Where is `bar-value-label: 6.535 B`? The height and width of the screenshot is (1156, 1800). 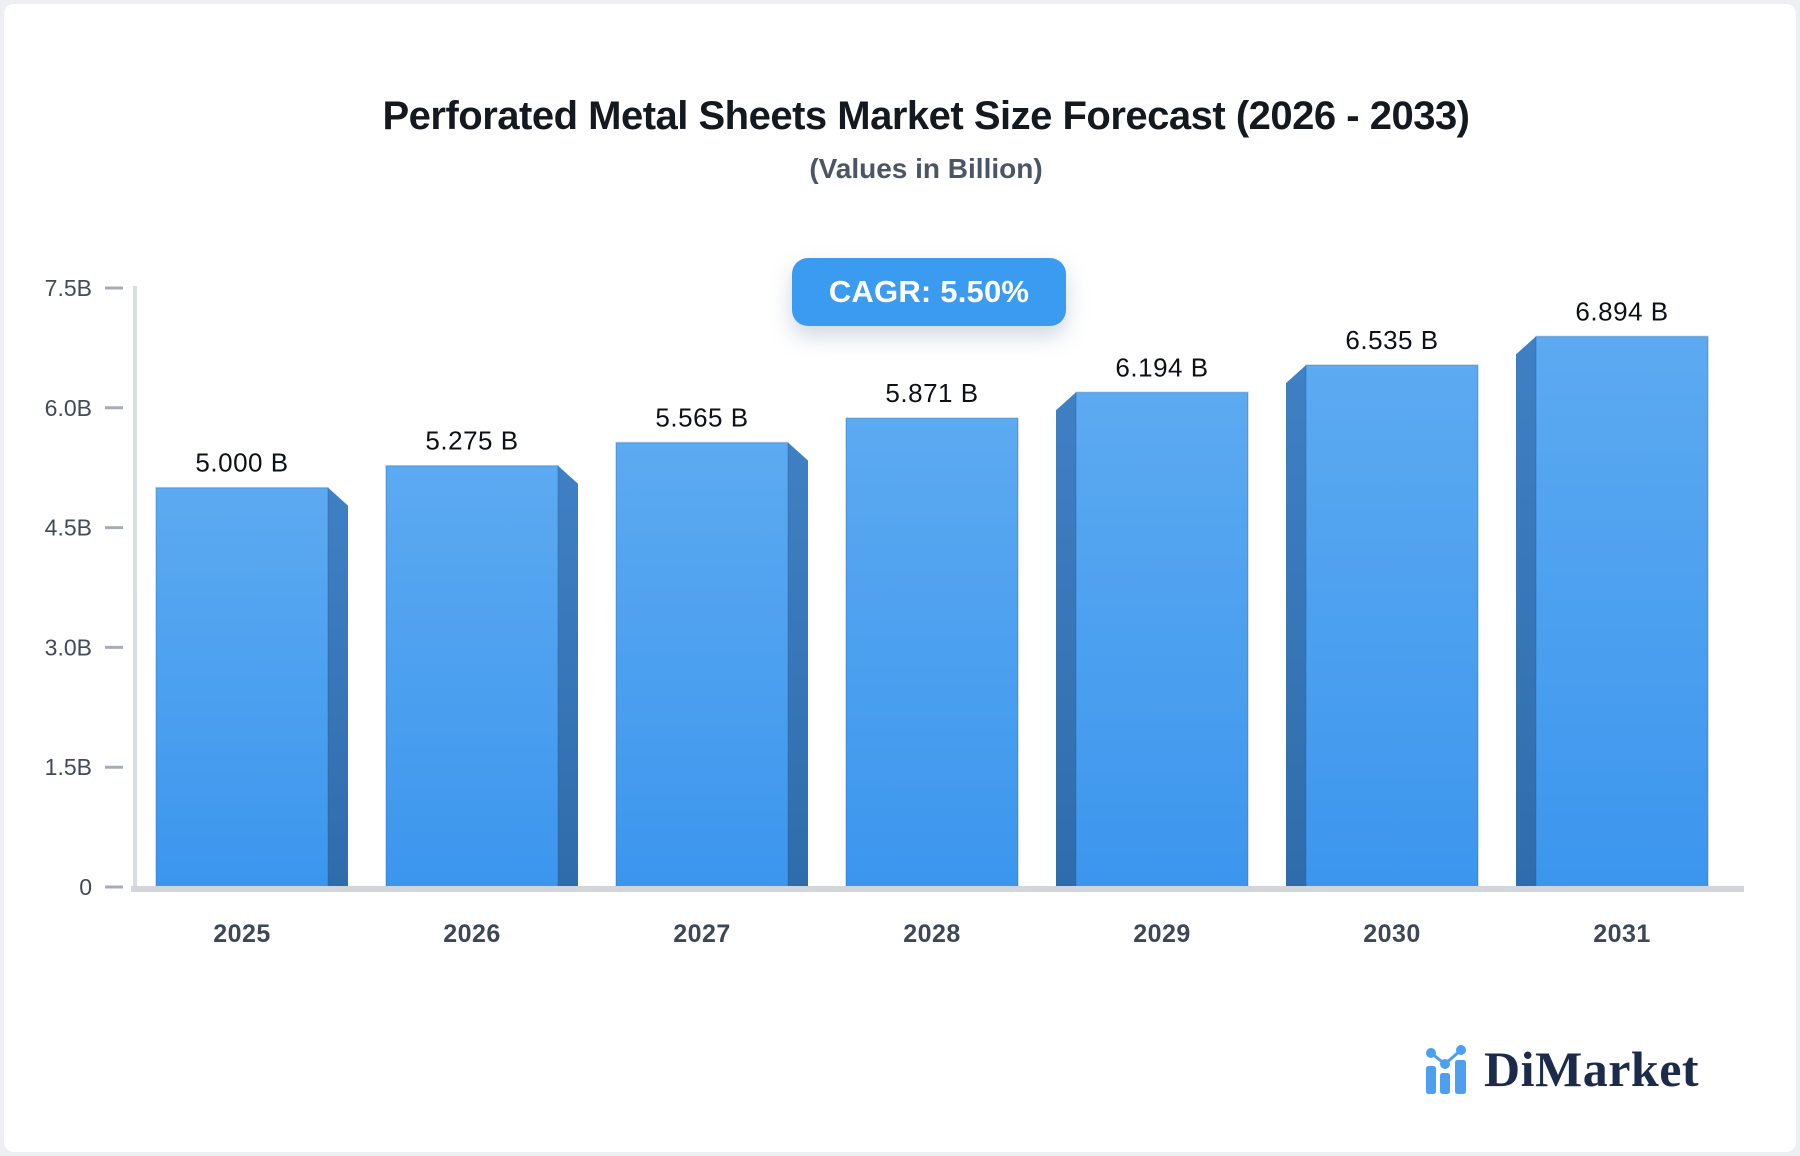 bar-value-label: 6.535 B is located at coordinates (1391, 340).